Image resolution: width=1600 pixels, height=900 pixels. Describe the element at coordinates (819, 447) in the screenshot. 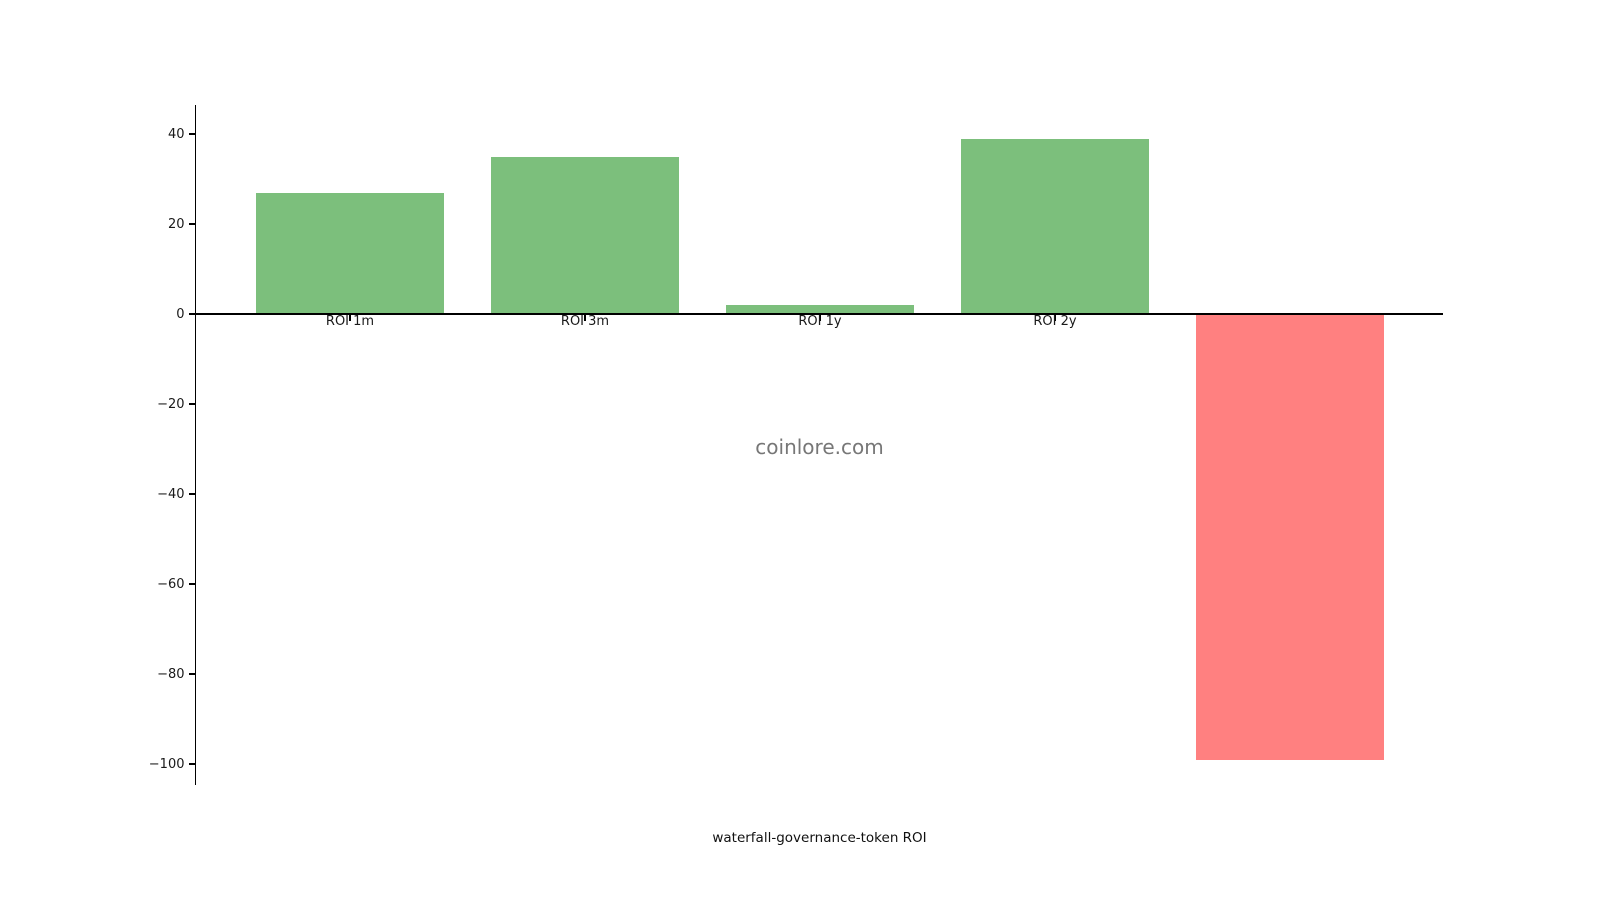

I see `watermark-text: coinlore.com` at that location.